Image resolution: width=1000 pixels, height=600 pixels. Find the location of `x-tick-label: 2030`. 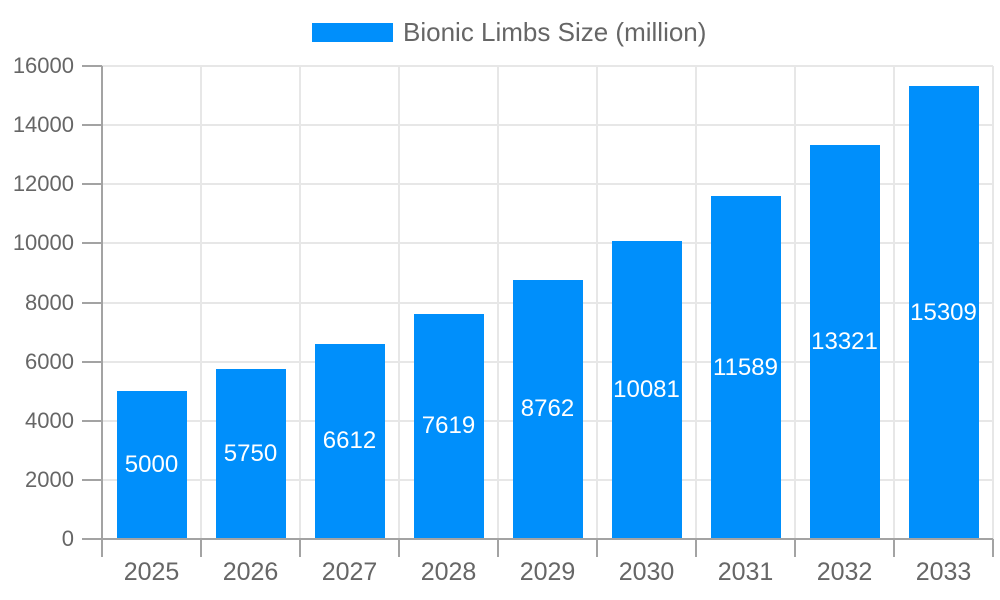

x-tick-label: 2030 is located at coordinates (646, 572).